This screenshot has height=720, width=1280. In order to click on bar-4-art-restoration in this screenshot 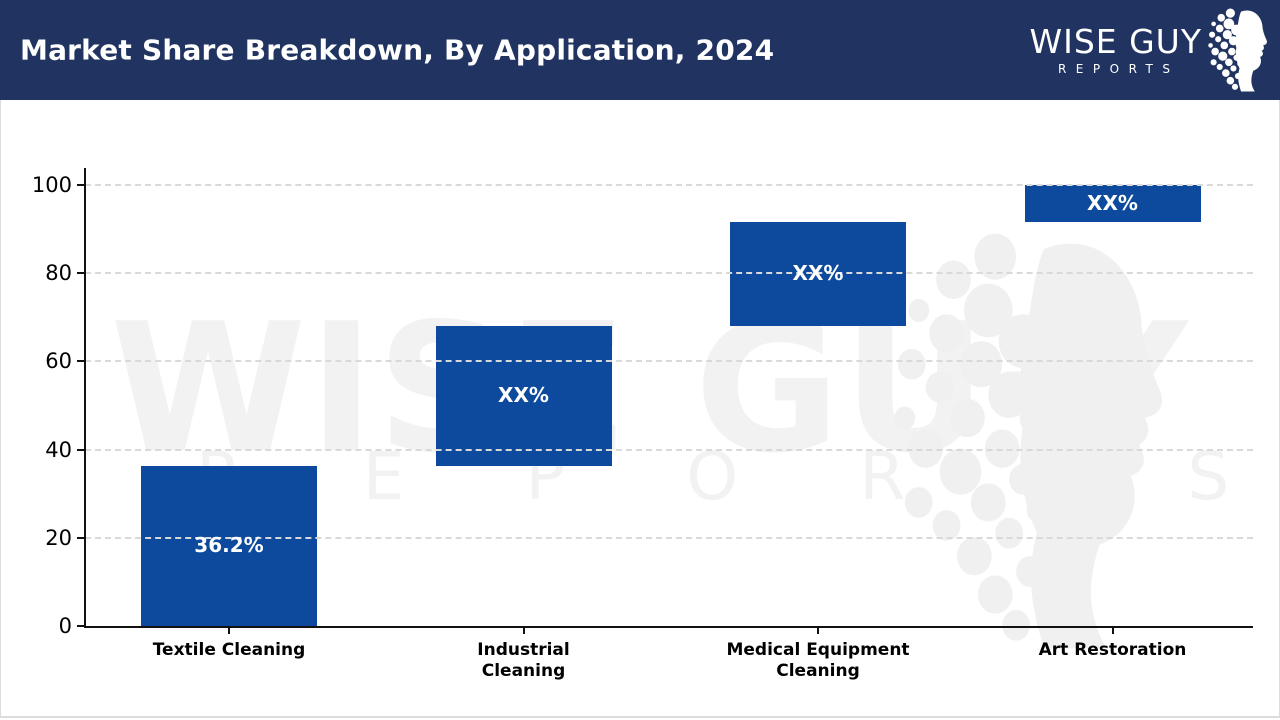, I will do `click(1112, 204)`.